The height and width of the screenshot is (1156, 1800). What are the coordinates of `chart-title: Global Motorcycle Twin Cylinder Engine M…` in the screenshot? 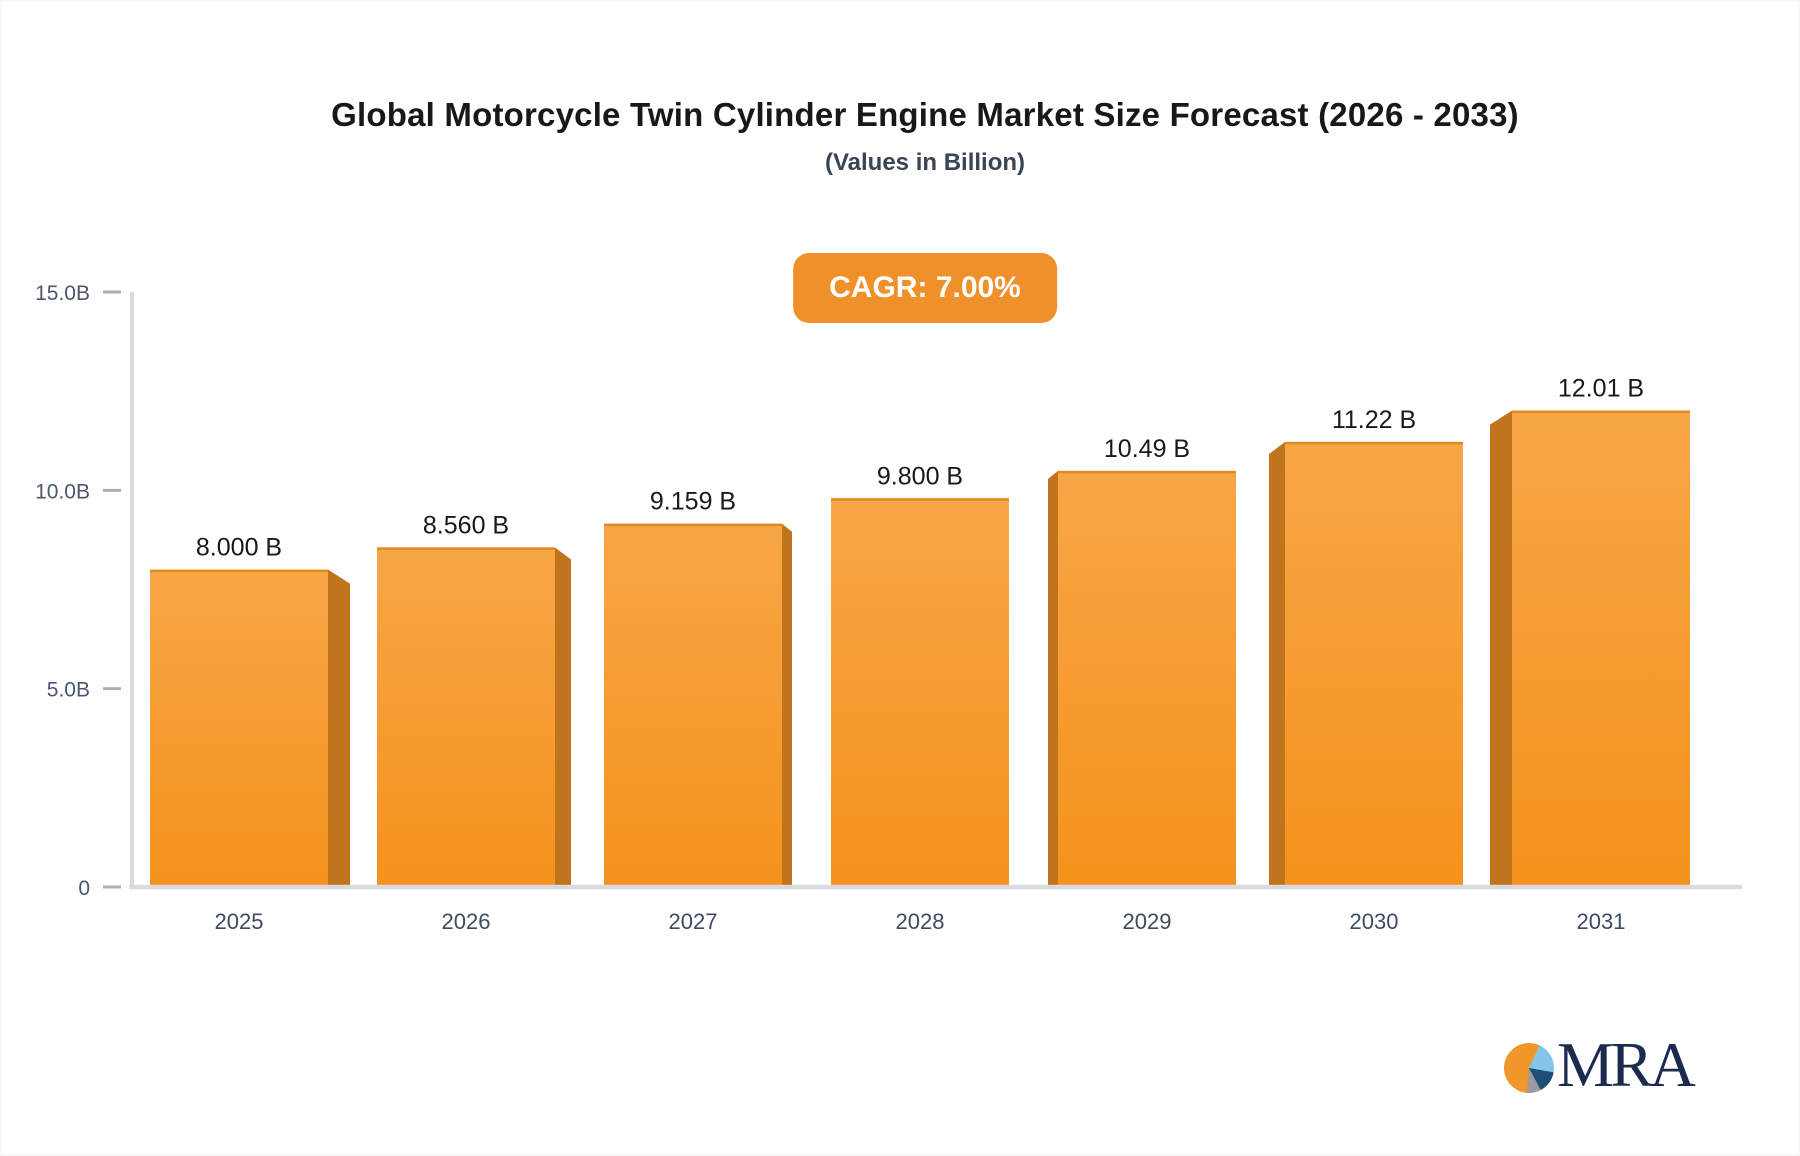 It's located at (925, 114).